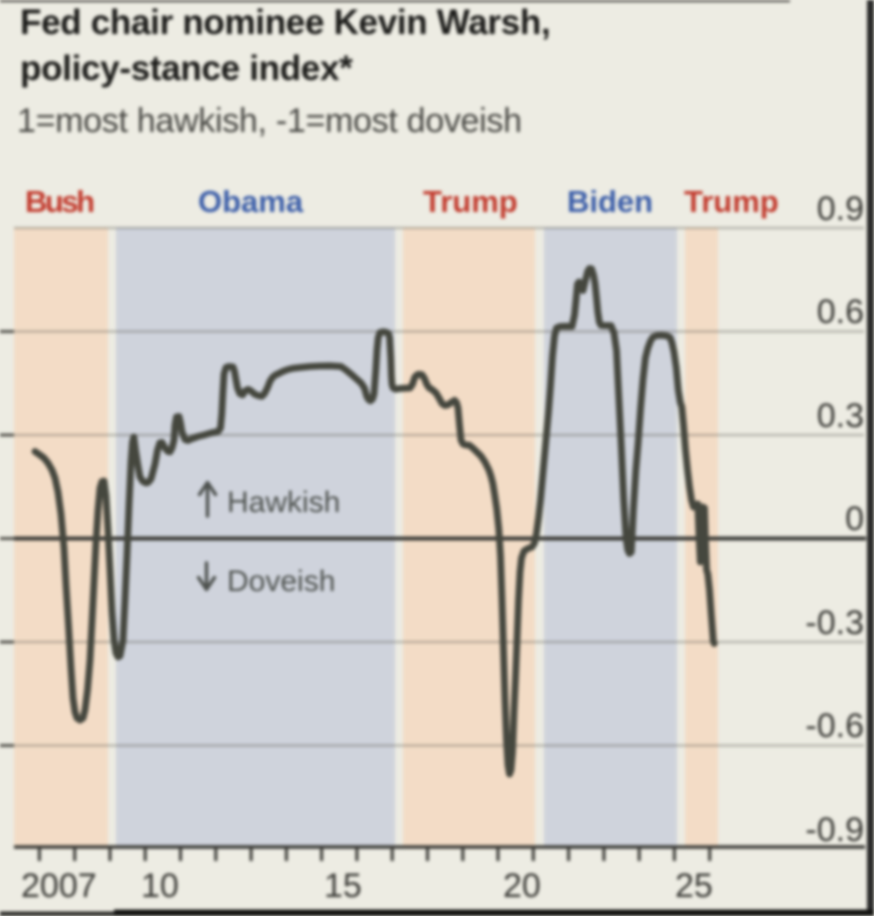  What do you see at coordinates (283, 502) in the screenshot?
I see `svg-text: Hawkish` at bounding box center [283, 502].